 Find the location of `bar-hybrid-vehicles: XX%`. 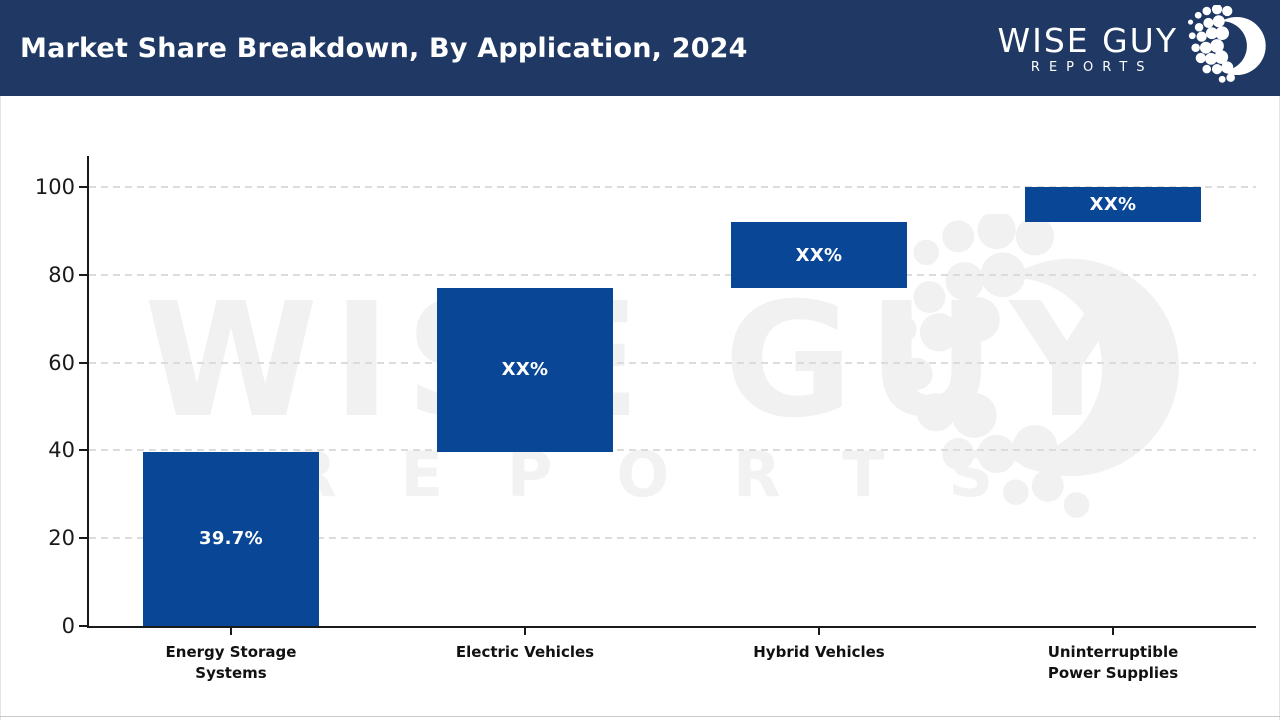

bar-hybrid-vehicles: XX% is located at coordinates (819, 255).